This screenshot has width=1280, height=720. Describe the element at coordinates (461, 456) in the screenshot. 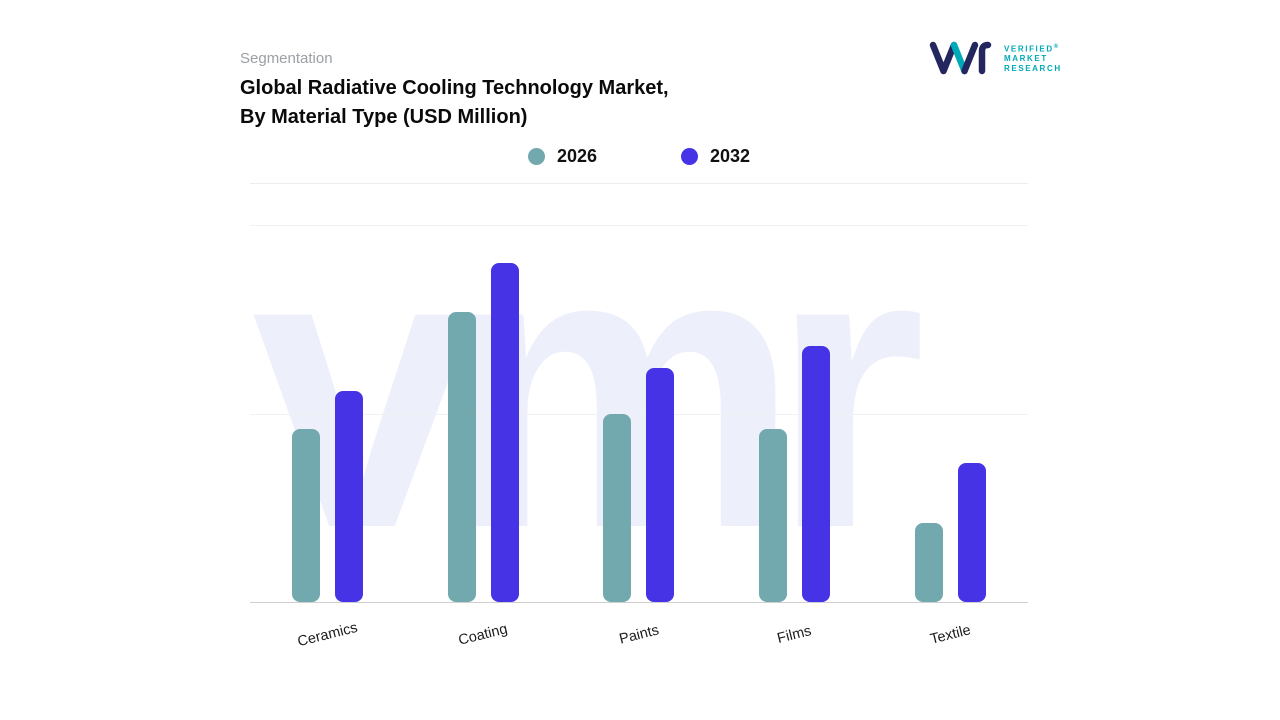

I see `bar-2026-coating` at that location.